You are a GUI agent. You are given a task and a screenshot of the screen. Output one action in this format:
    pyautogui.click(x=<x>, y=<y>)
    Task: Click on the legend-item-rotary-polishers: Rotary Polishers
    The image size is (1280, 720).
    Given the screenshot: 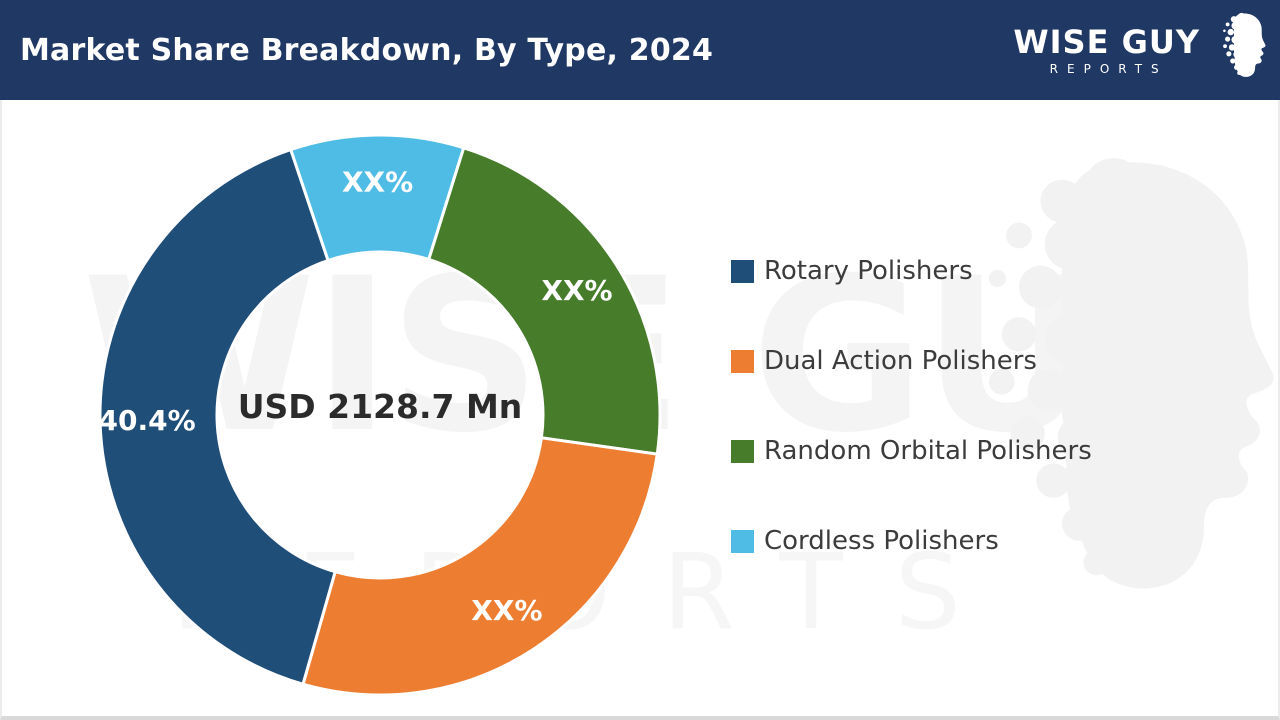 What is the action you would take?
    pyautogui.click(x=911, y=271)
    